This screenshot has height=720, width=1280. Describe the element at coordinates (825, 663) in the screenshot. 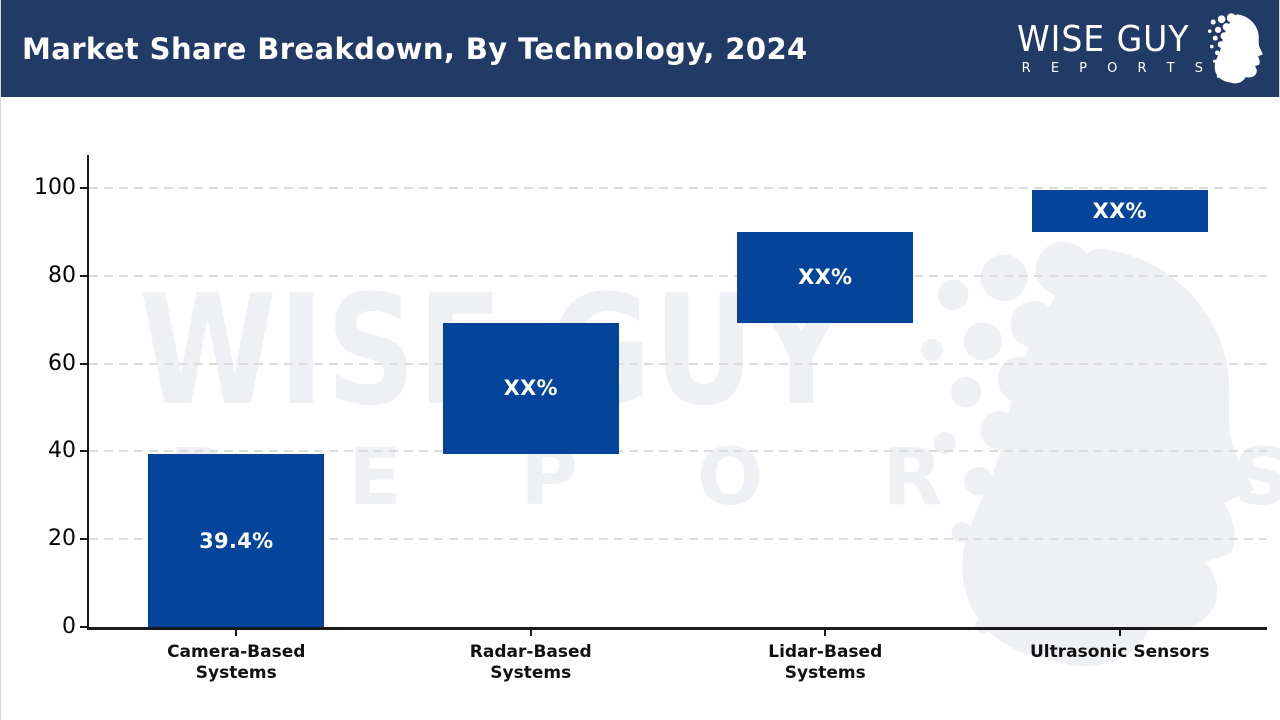

I see `category-label: Lidar-Based Systems` at that location.